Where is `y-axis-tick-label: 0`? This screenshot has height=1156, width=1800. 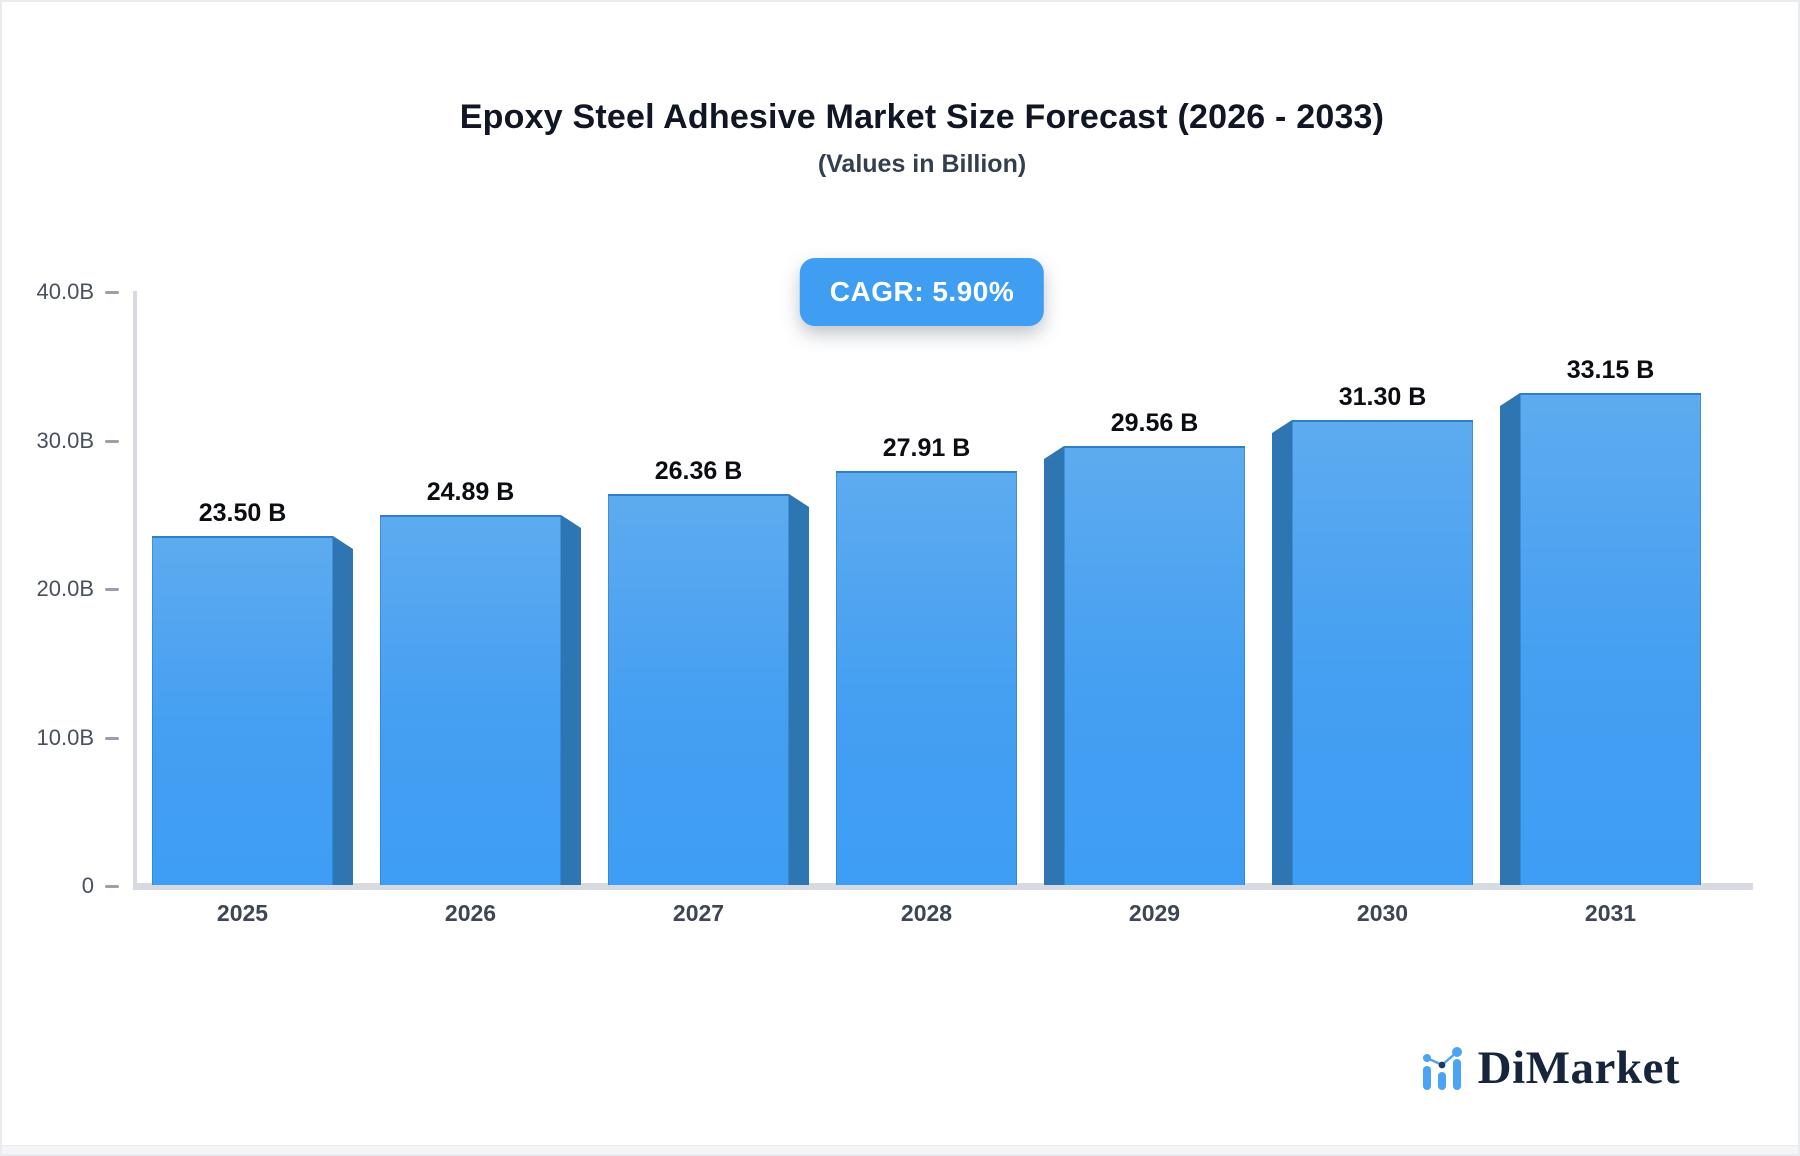 y-axis-tick-label: 0 is located at coordinates (87, 885).